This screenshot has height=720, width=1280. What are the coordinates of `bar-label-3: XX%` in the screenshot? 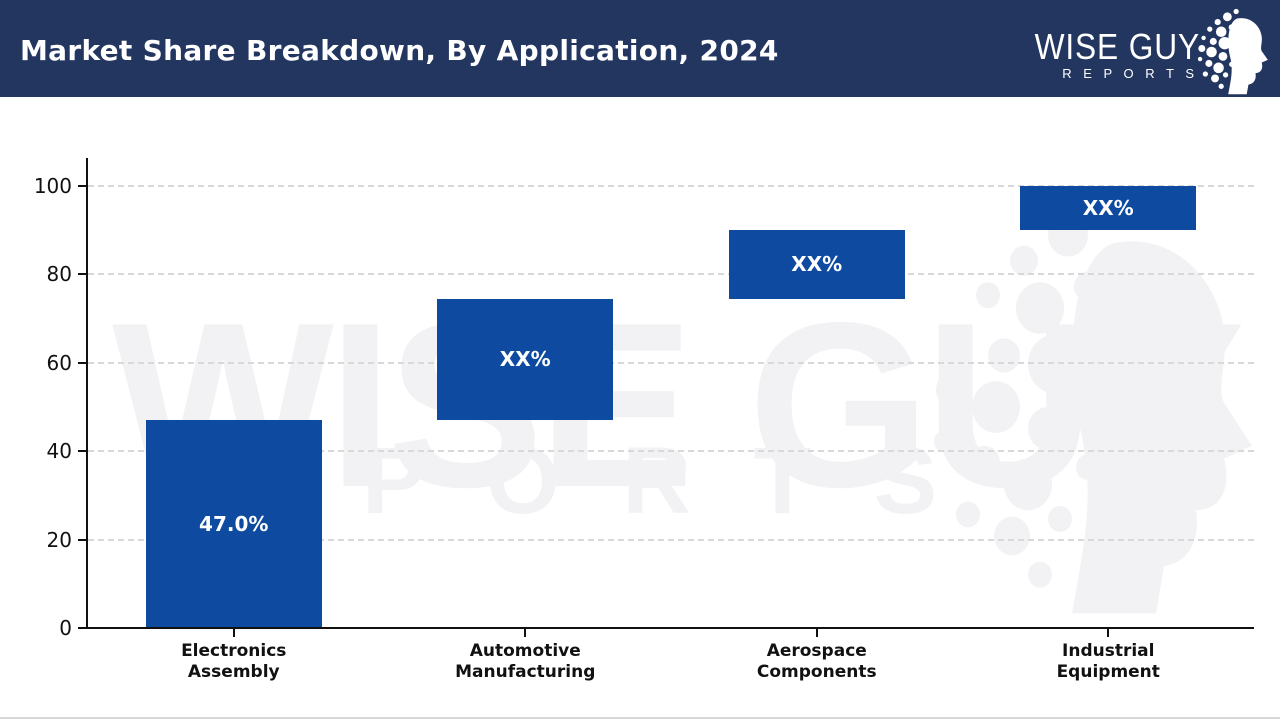 It's located at (1108, 208).